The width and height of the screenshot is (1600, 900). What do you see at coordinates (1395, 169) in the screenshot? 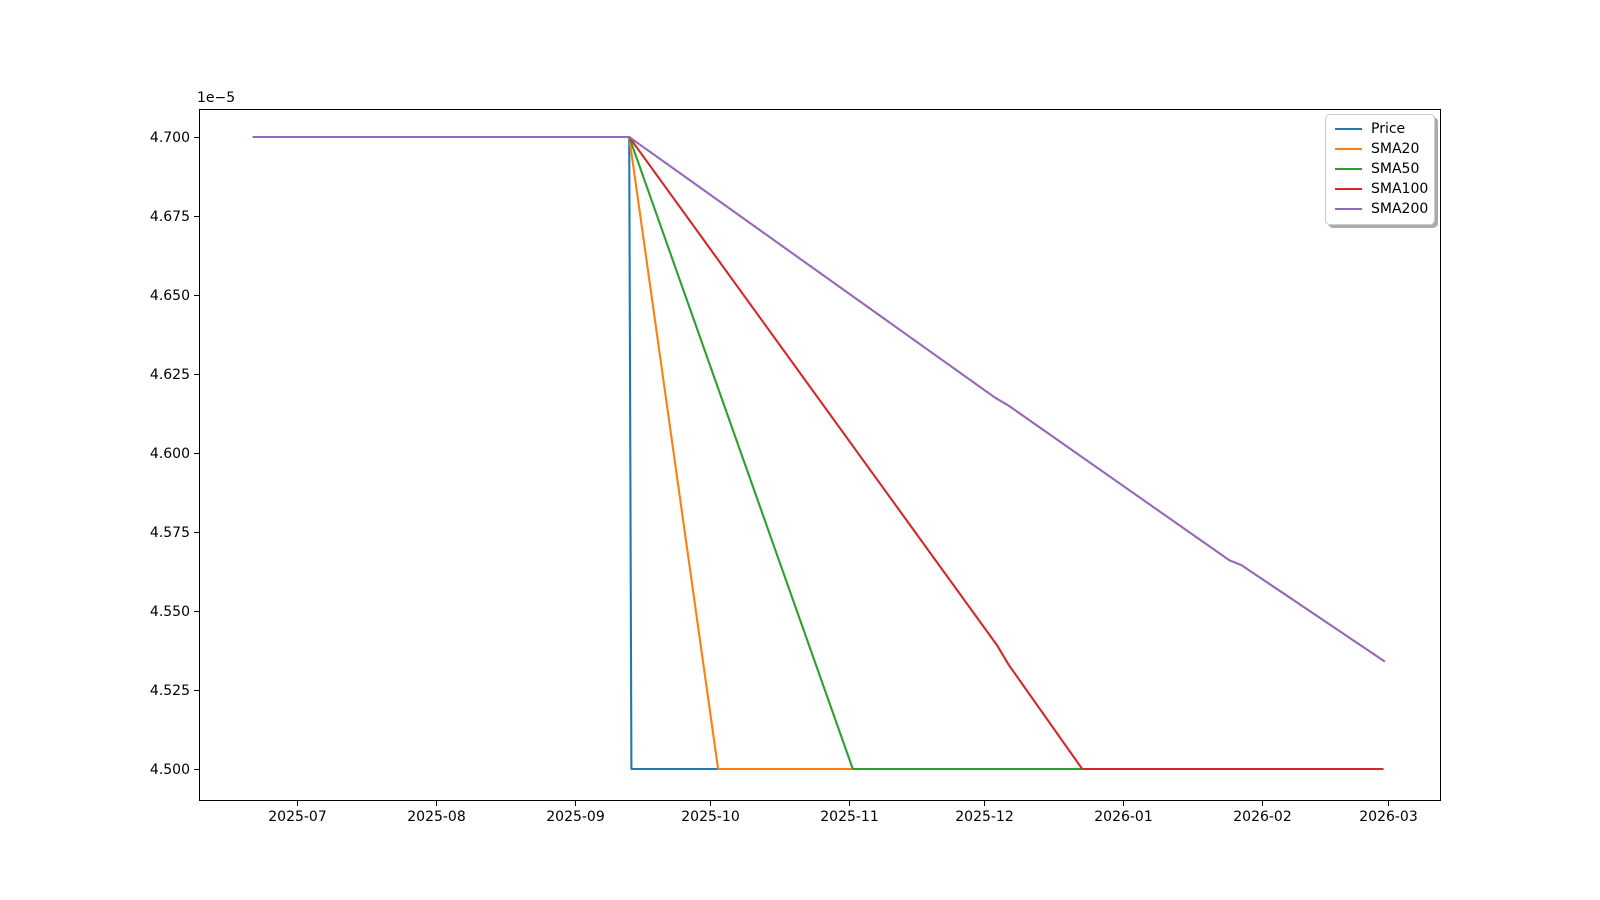
I see `legend-label: SMA50` at bounding box center [1395, 169].